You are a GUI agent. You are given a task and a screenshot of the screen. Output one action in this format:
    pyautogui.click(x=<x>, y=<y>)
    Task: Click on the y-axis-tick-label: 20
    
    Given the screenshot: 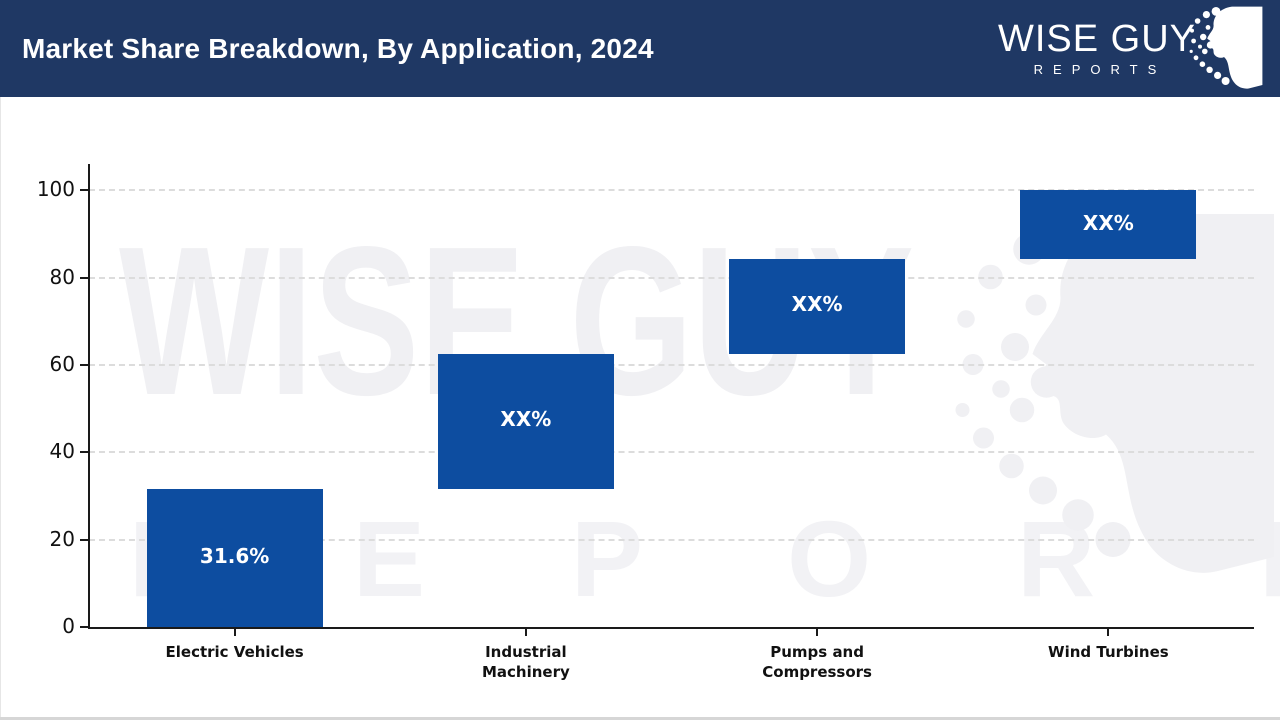 What is the action you would take?
    pyautogui.click(x=62, y=538)
    